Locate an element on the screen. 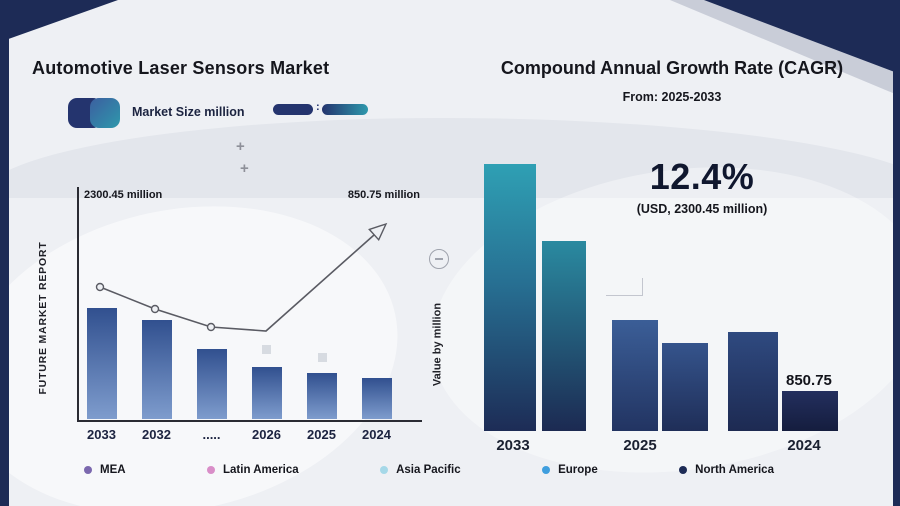 This screenshot has width=900, height=506. right-edge-bar is located at coordinates (896, 253).